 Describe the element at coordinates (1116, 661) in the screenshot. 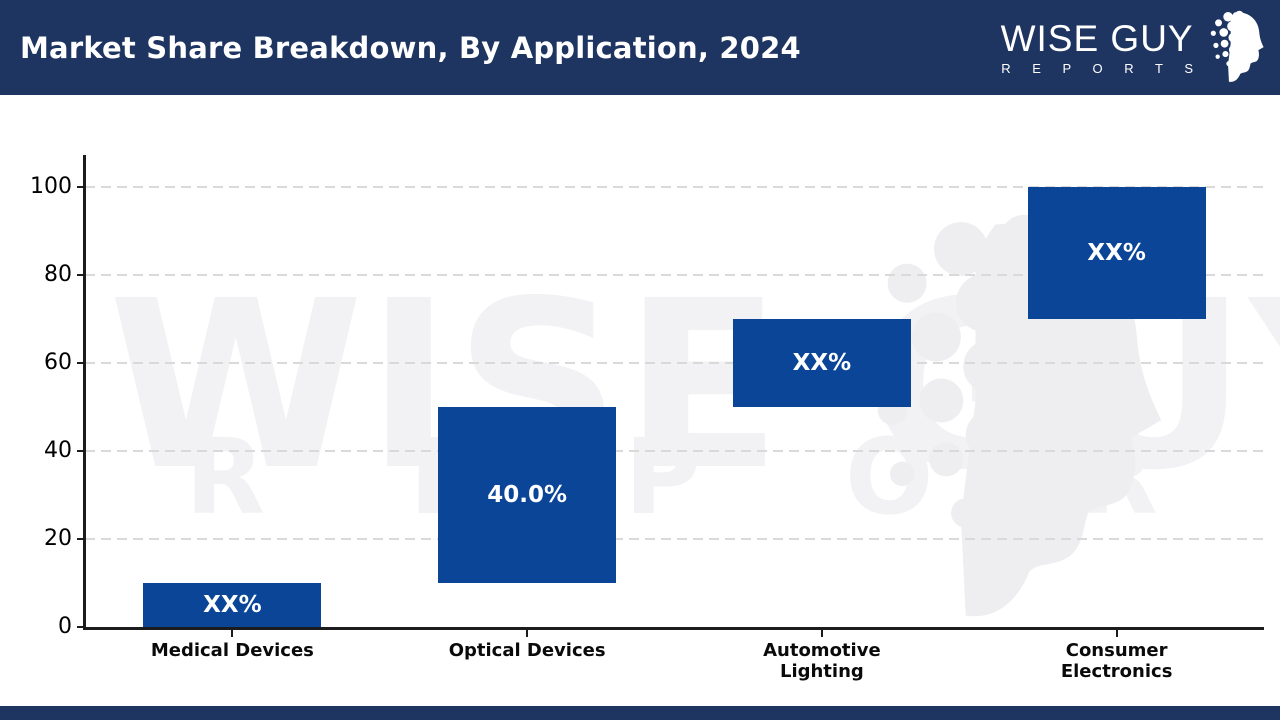

I see `category-label: Consumer Electronics` at that location.